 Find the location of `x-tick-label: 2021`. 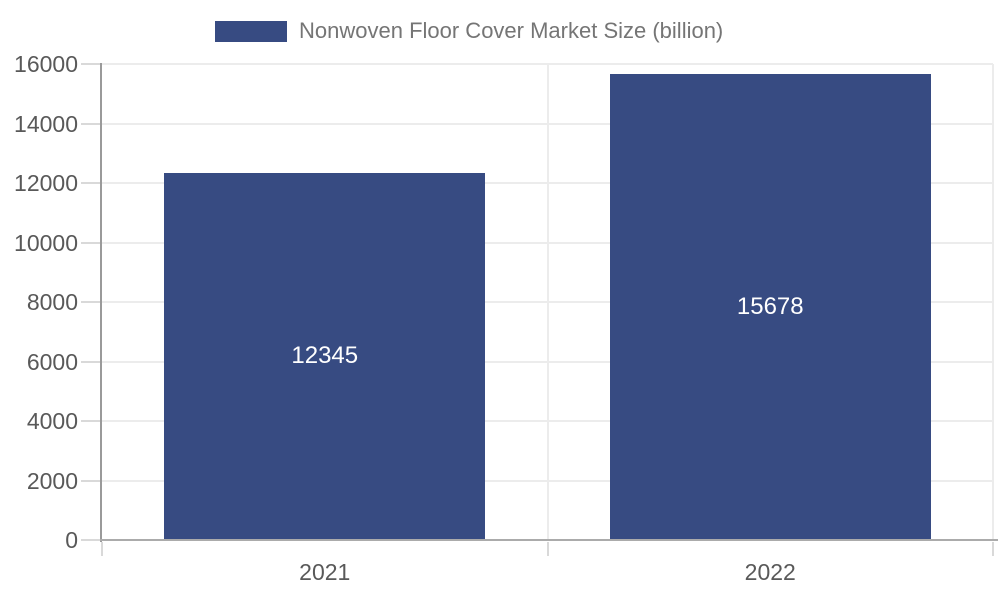

x-tick-label: 2021 is located at coordinates (325, 572).